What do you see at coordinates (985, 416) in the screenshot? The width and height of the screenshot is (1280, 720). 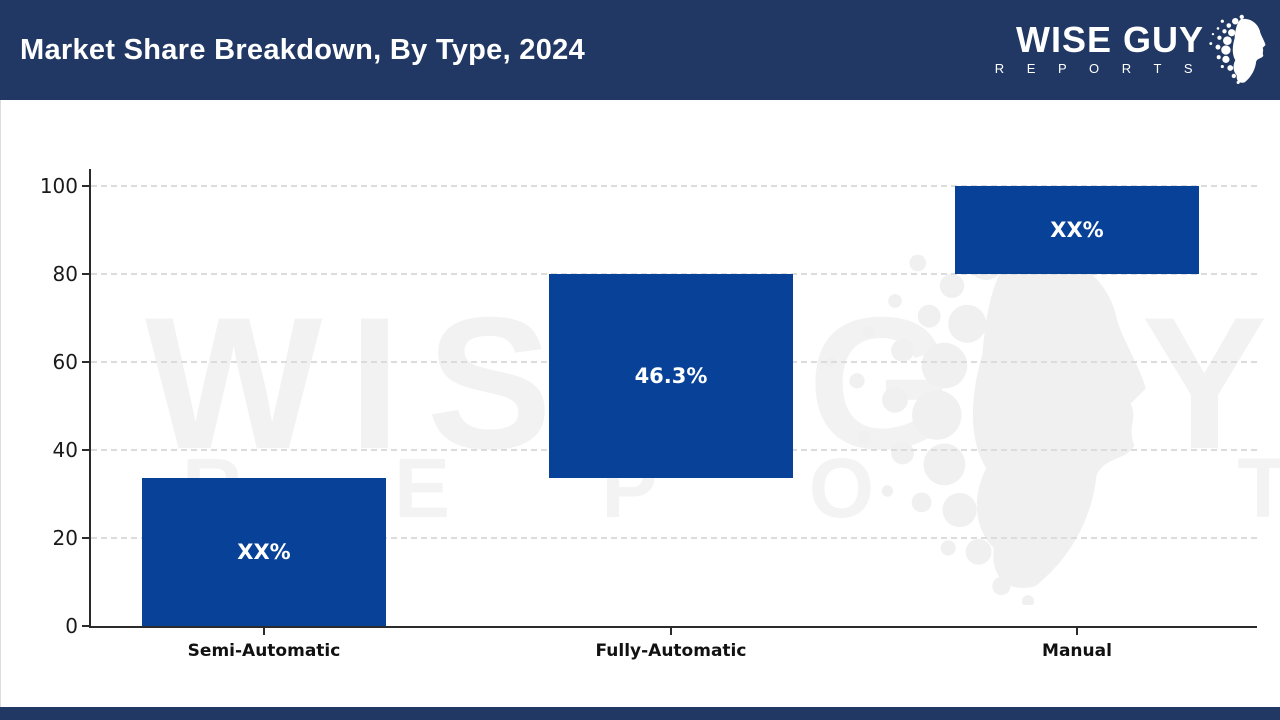 I see `watermark-head-icon` at bounding box center [985, 416].